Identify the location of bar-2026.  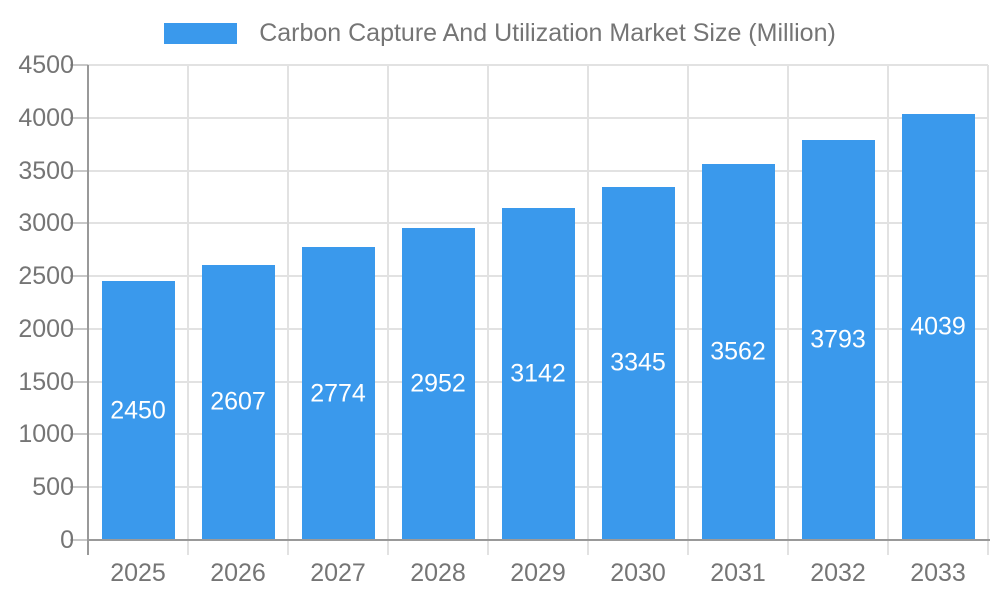
(238, 402).